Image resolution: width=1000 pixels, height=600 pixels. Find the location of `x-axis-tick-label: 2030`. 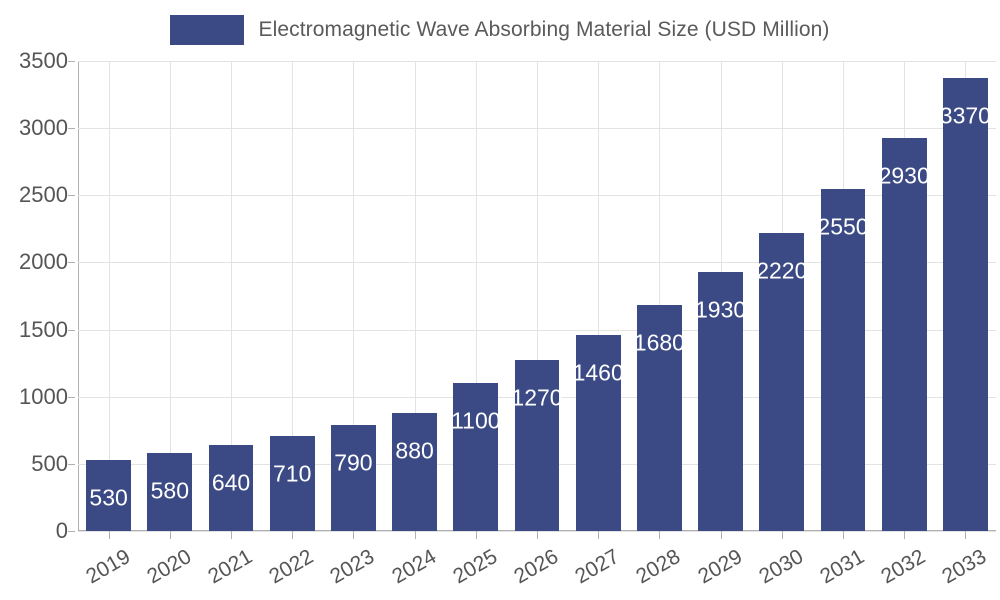

x-axis-tick-label: 2030 is located at coordinates (781, 567).